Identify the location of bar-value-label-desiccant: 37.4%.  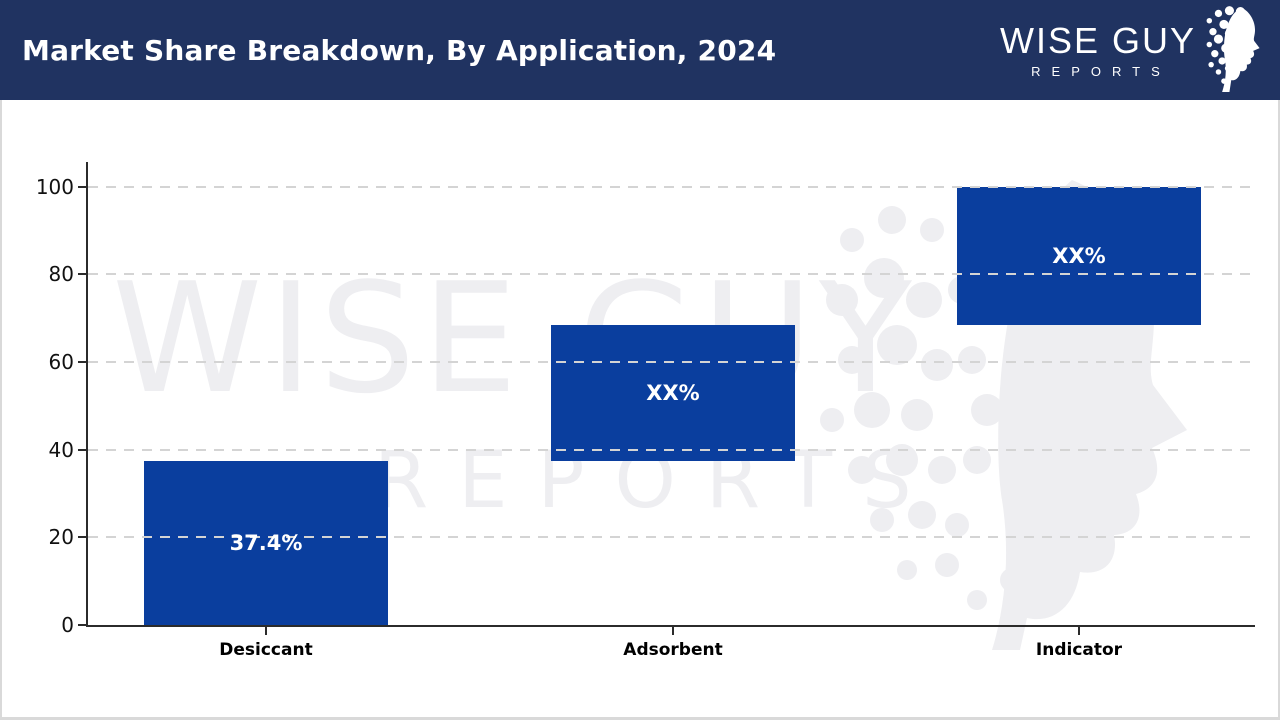
(266, 542).